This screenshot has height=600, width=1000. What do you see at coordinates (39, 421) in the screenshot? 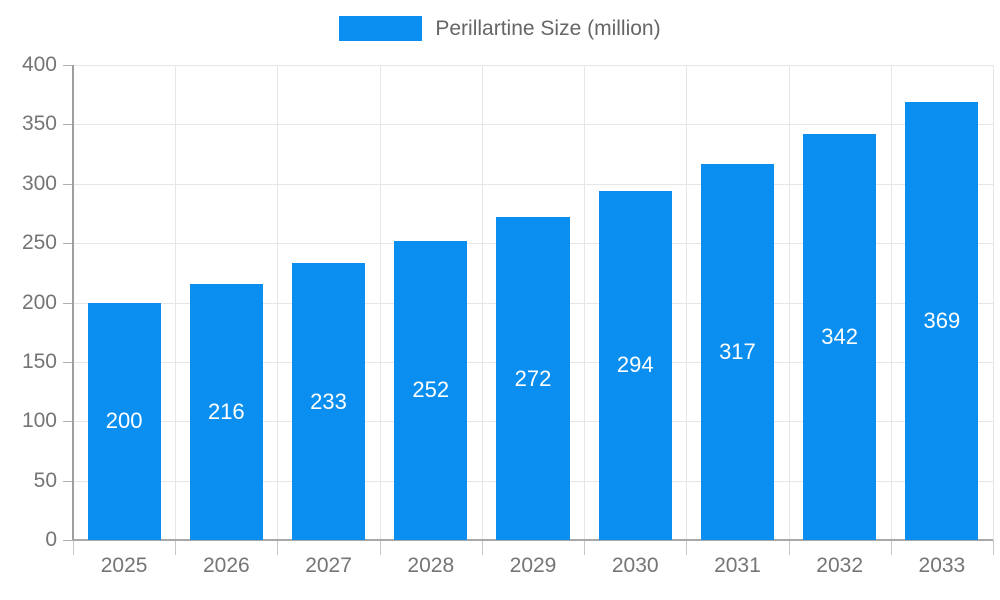
I see `y-tick-label: 100` at bounding box center [39, 421].